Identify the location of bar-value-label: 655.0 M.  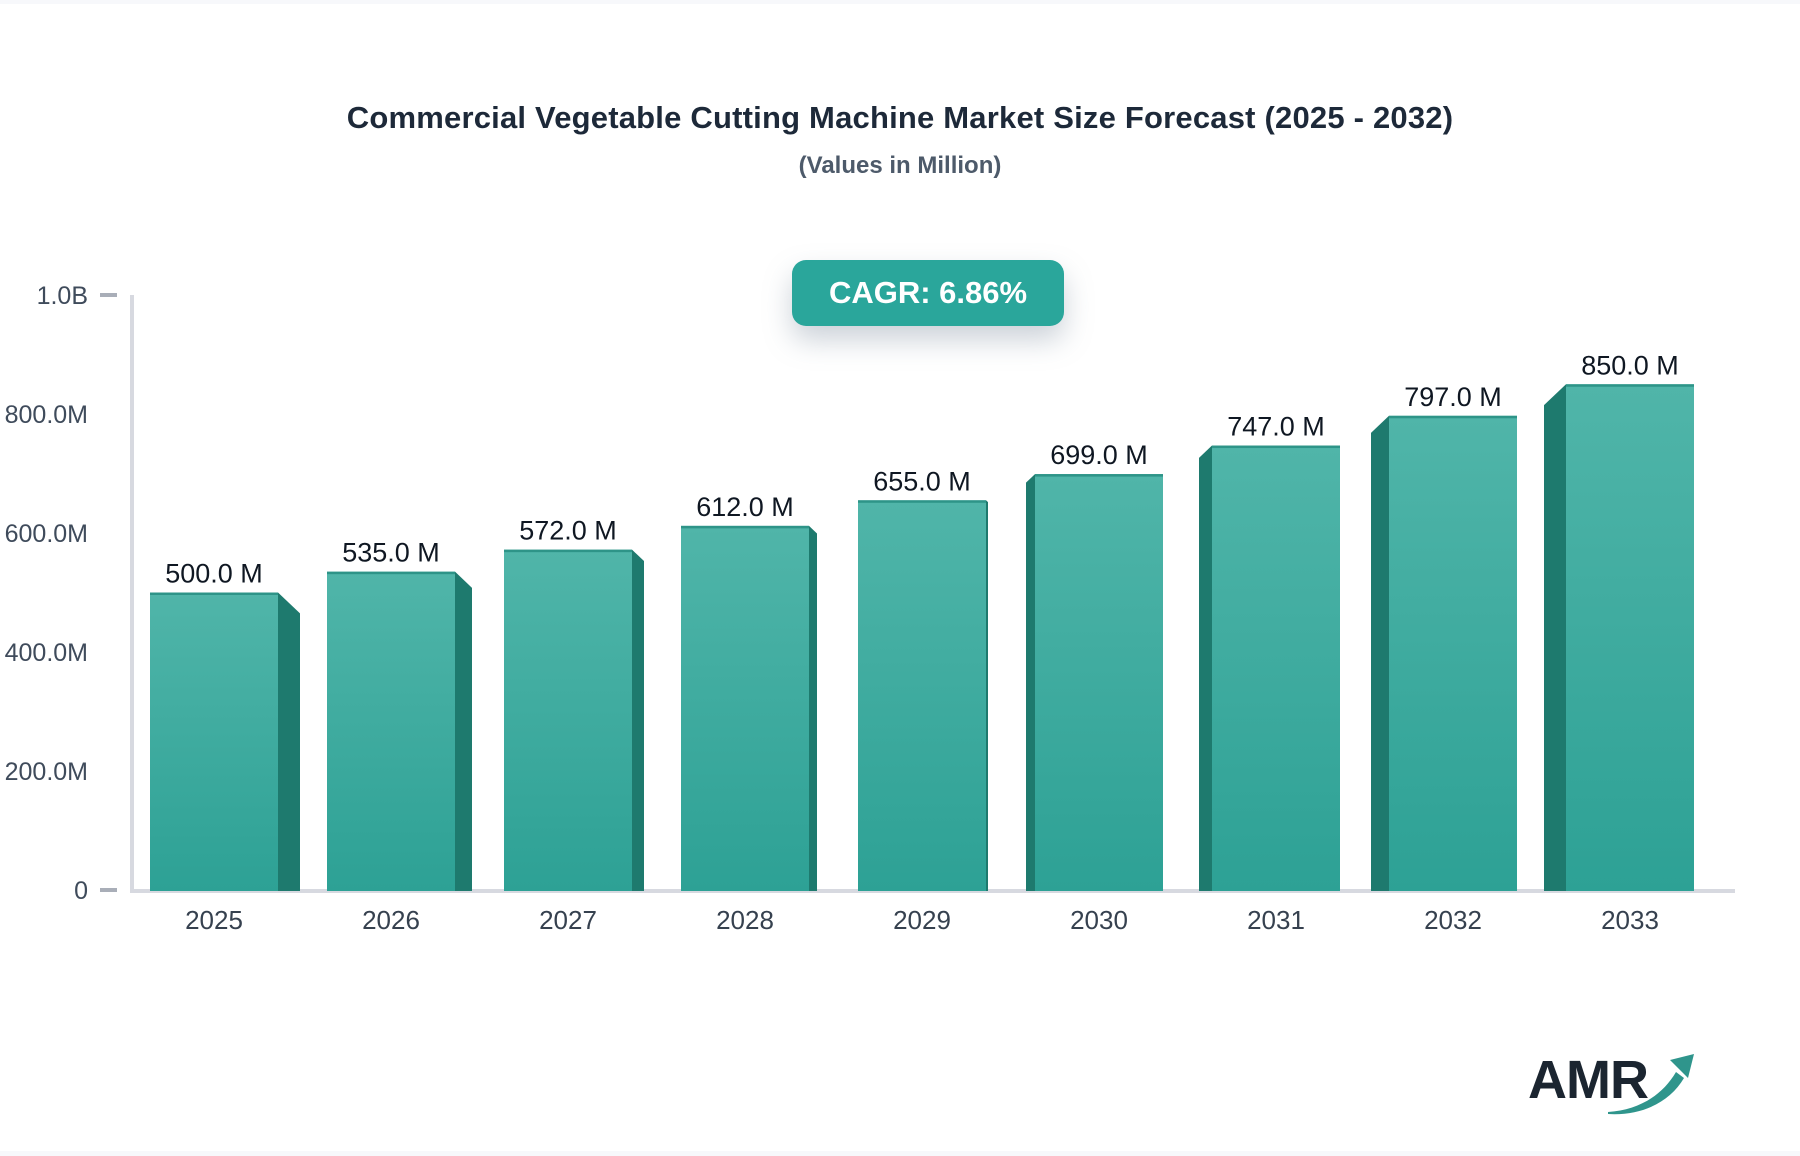
(922, 481).